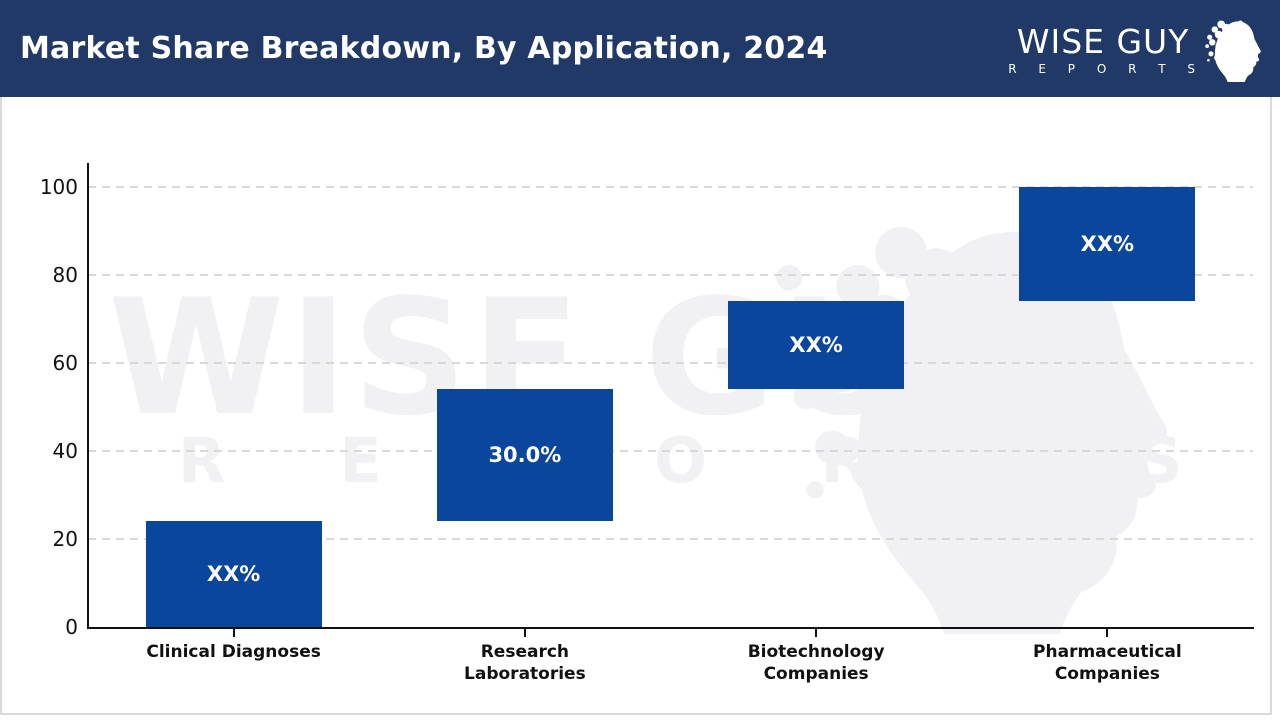 The image size is (1280, 720). Describe the element at coordinates (1106, 69) in the screenshot. I see `logo-subtitle: R E P O R T S` at that location.